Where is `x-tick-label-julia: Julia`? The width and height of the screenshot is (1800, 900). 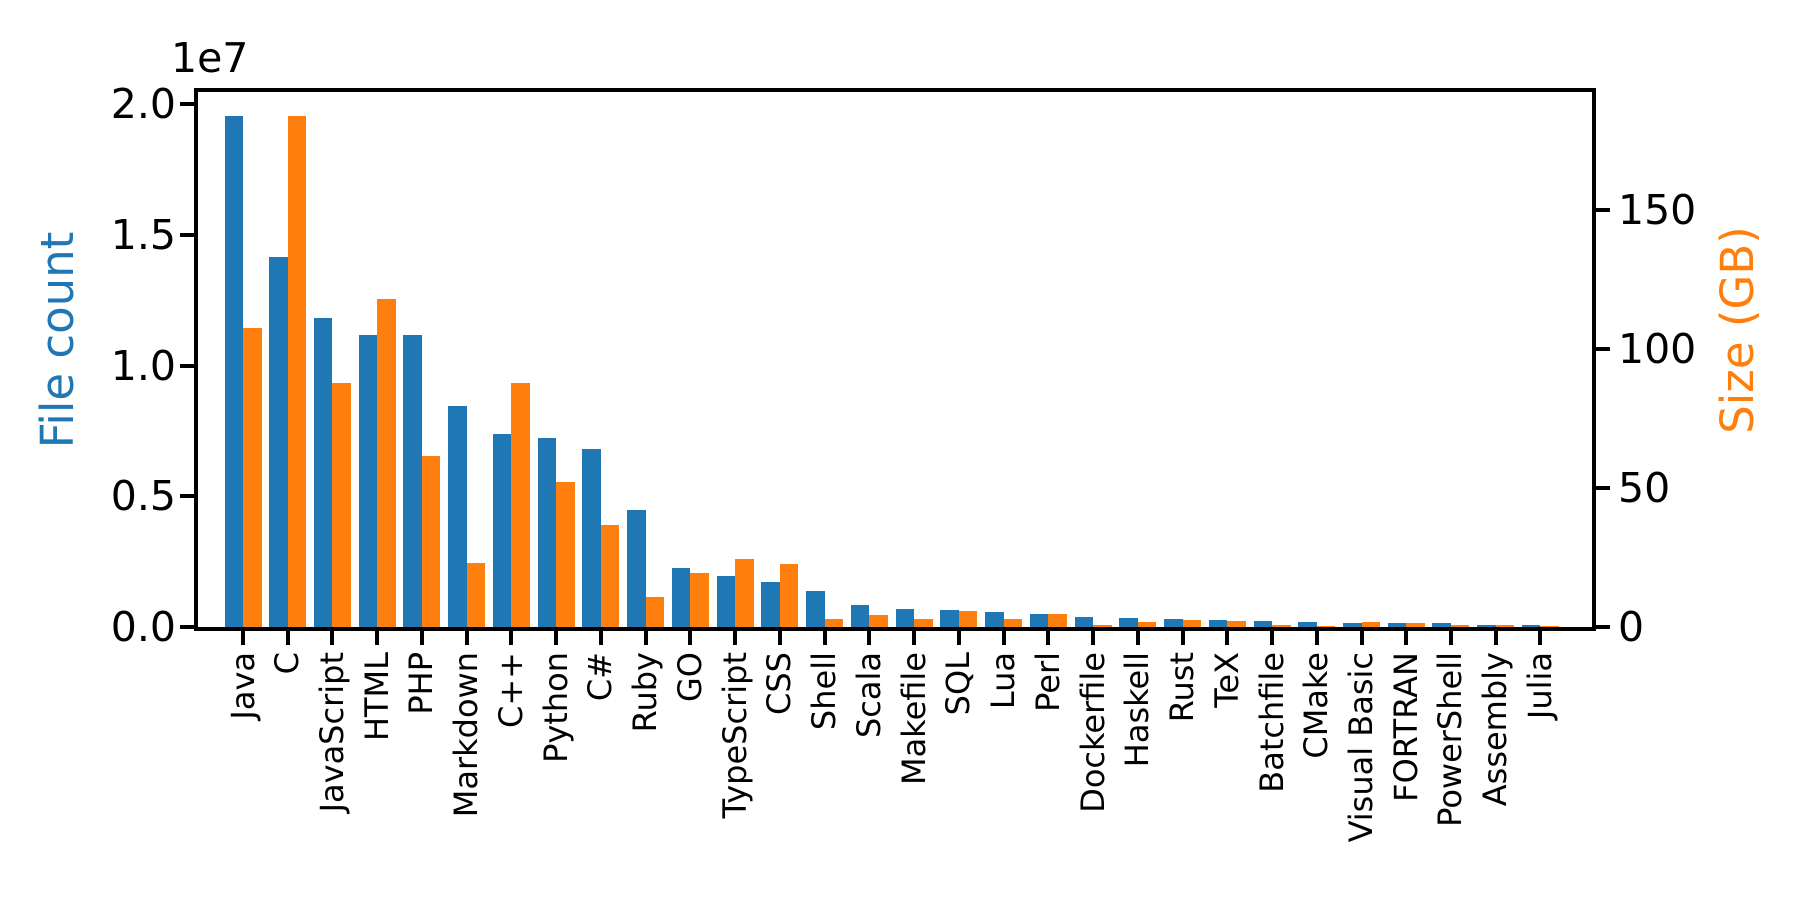
x-tick-label-julia: Julia is located at coordinates (1539, 686).